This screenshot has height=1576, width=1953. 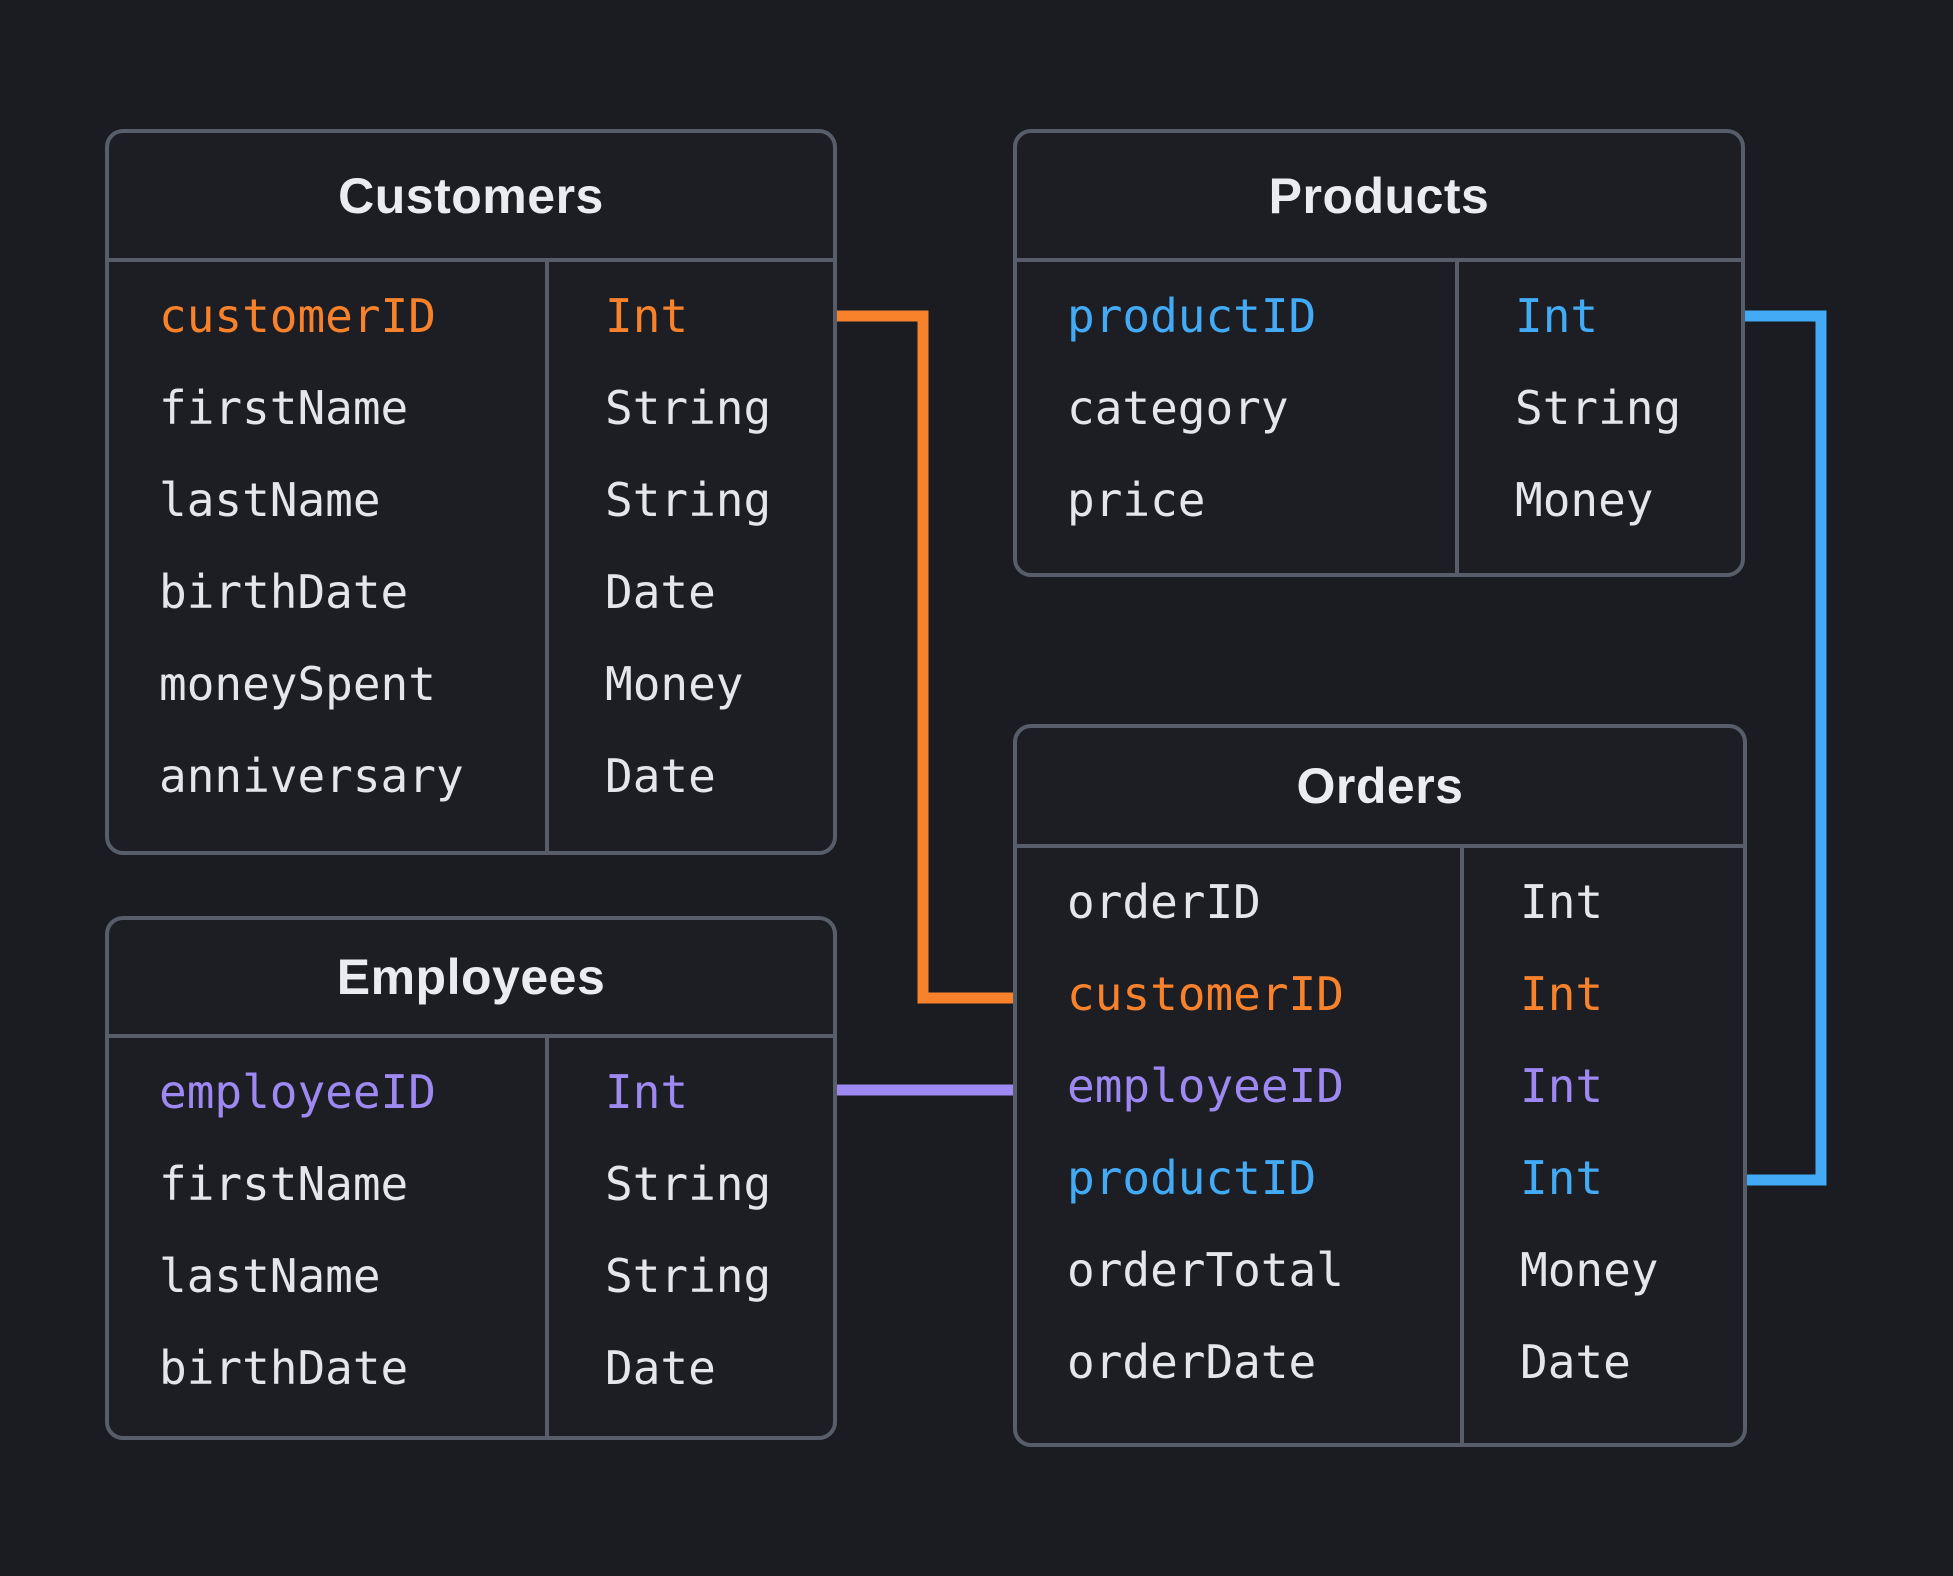 I want to click on field-name: moneySpent, so click(x=297, y=684).